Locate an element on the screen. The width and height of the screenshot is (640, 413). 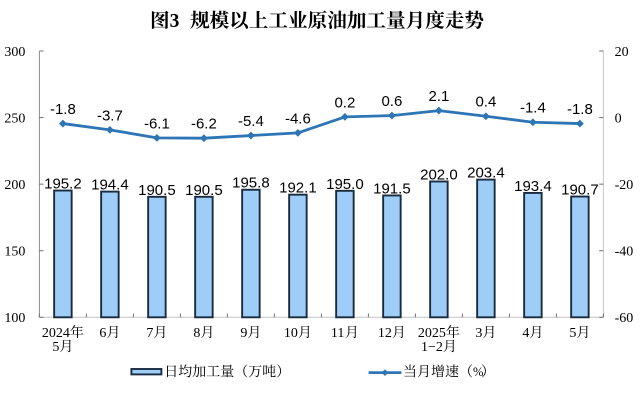
svg-text: 20 is located at coordinates (622, 52).